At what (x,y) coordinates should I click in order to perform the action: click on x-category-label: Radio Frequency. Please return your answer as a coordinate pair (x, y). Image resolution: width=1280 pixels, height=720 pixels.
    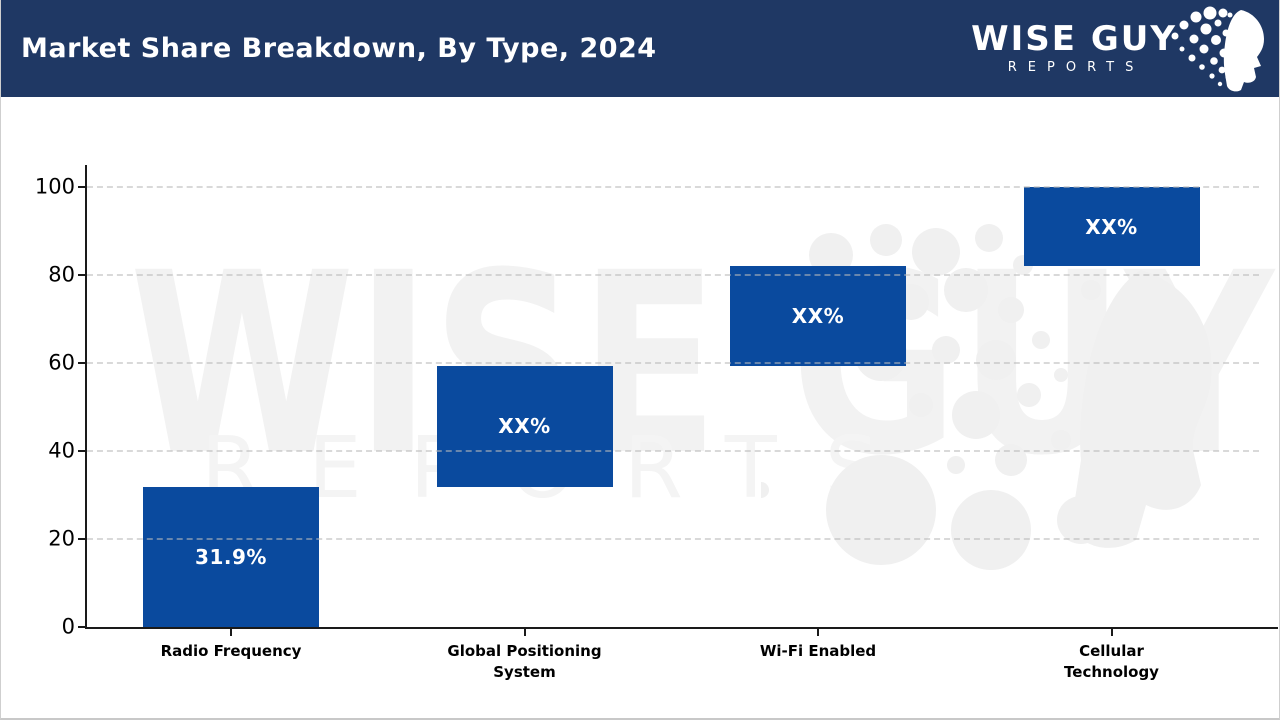
    Looking at the image, I should click on (231, 651).